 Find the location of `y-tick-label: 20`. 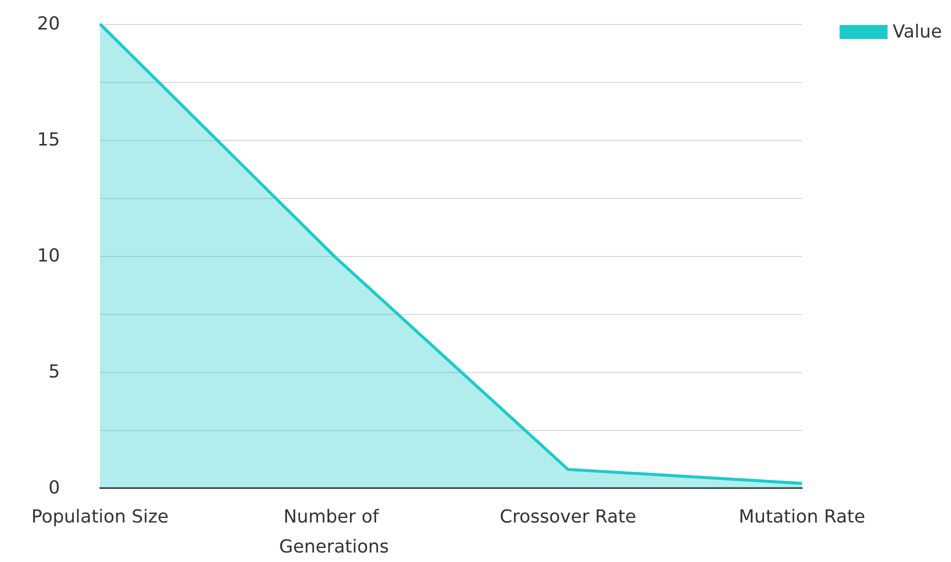

y-tick-label: 20 is located at coordinates (48, 24).